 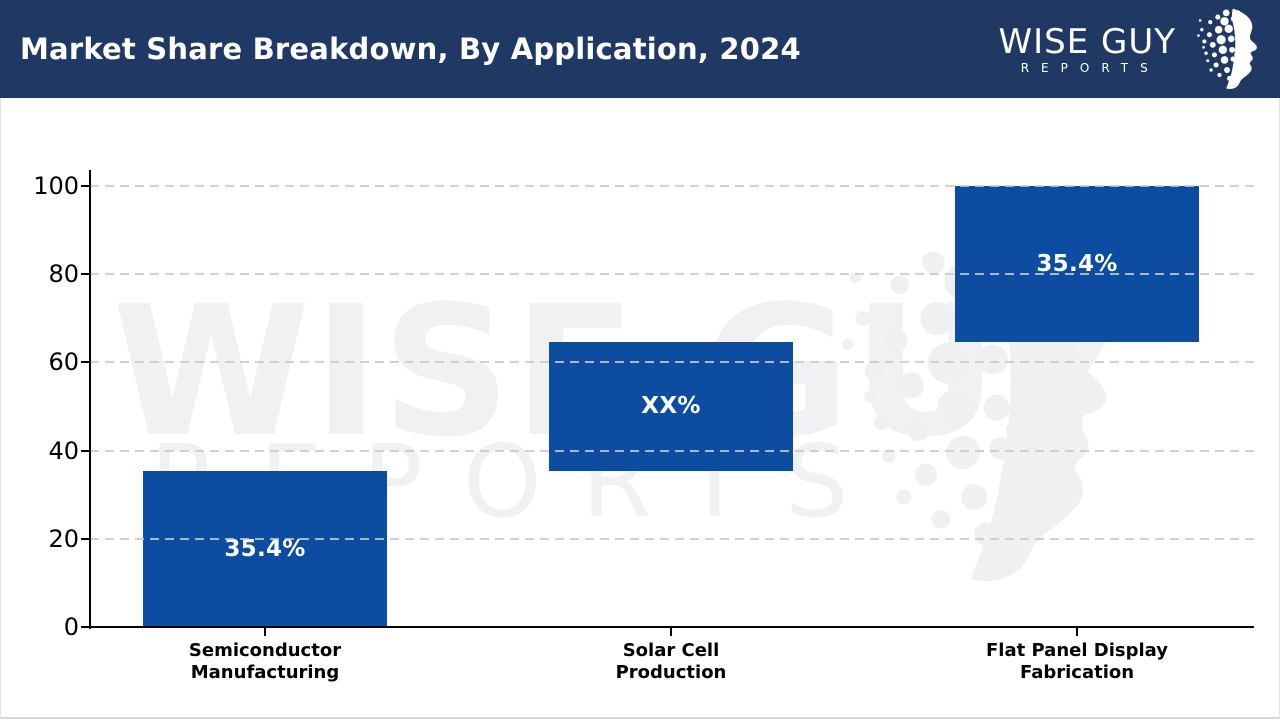 I want to click on x-axis-line, so click(x=671, y=627).